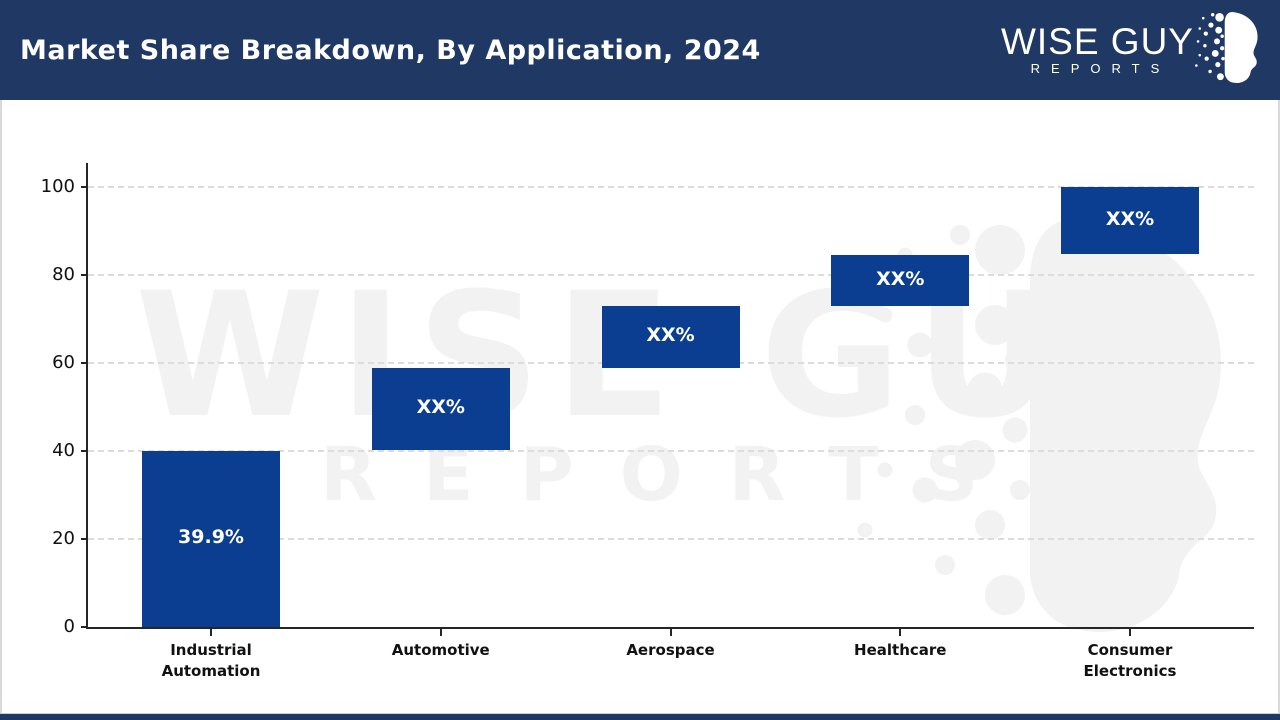 The width and height of the screenshot is (1280, 720). Describe the element at coordinates (1100, 68) in the screenshot. I see `brand-subname: REPORTS` at that location.